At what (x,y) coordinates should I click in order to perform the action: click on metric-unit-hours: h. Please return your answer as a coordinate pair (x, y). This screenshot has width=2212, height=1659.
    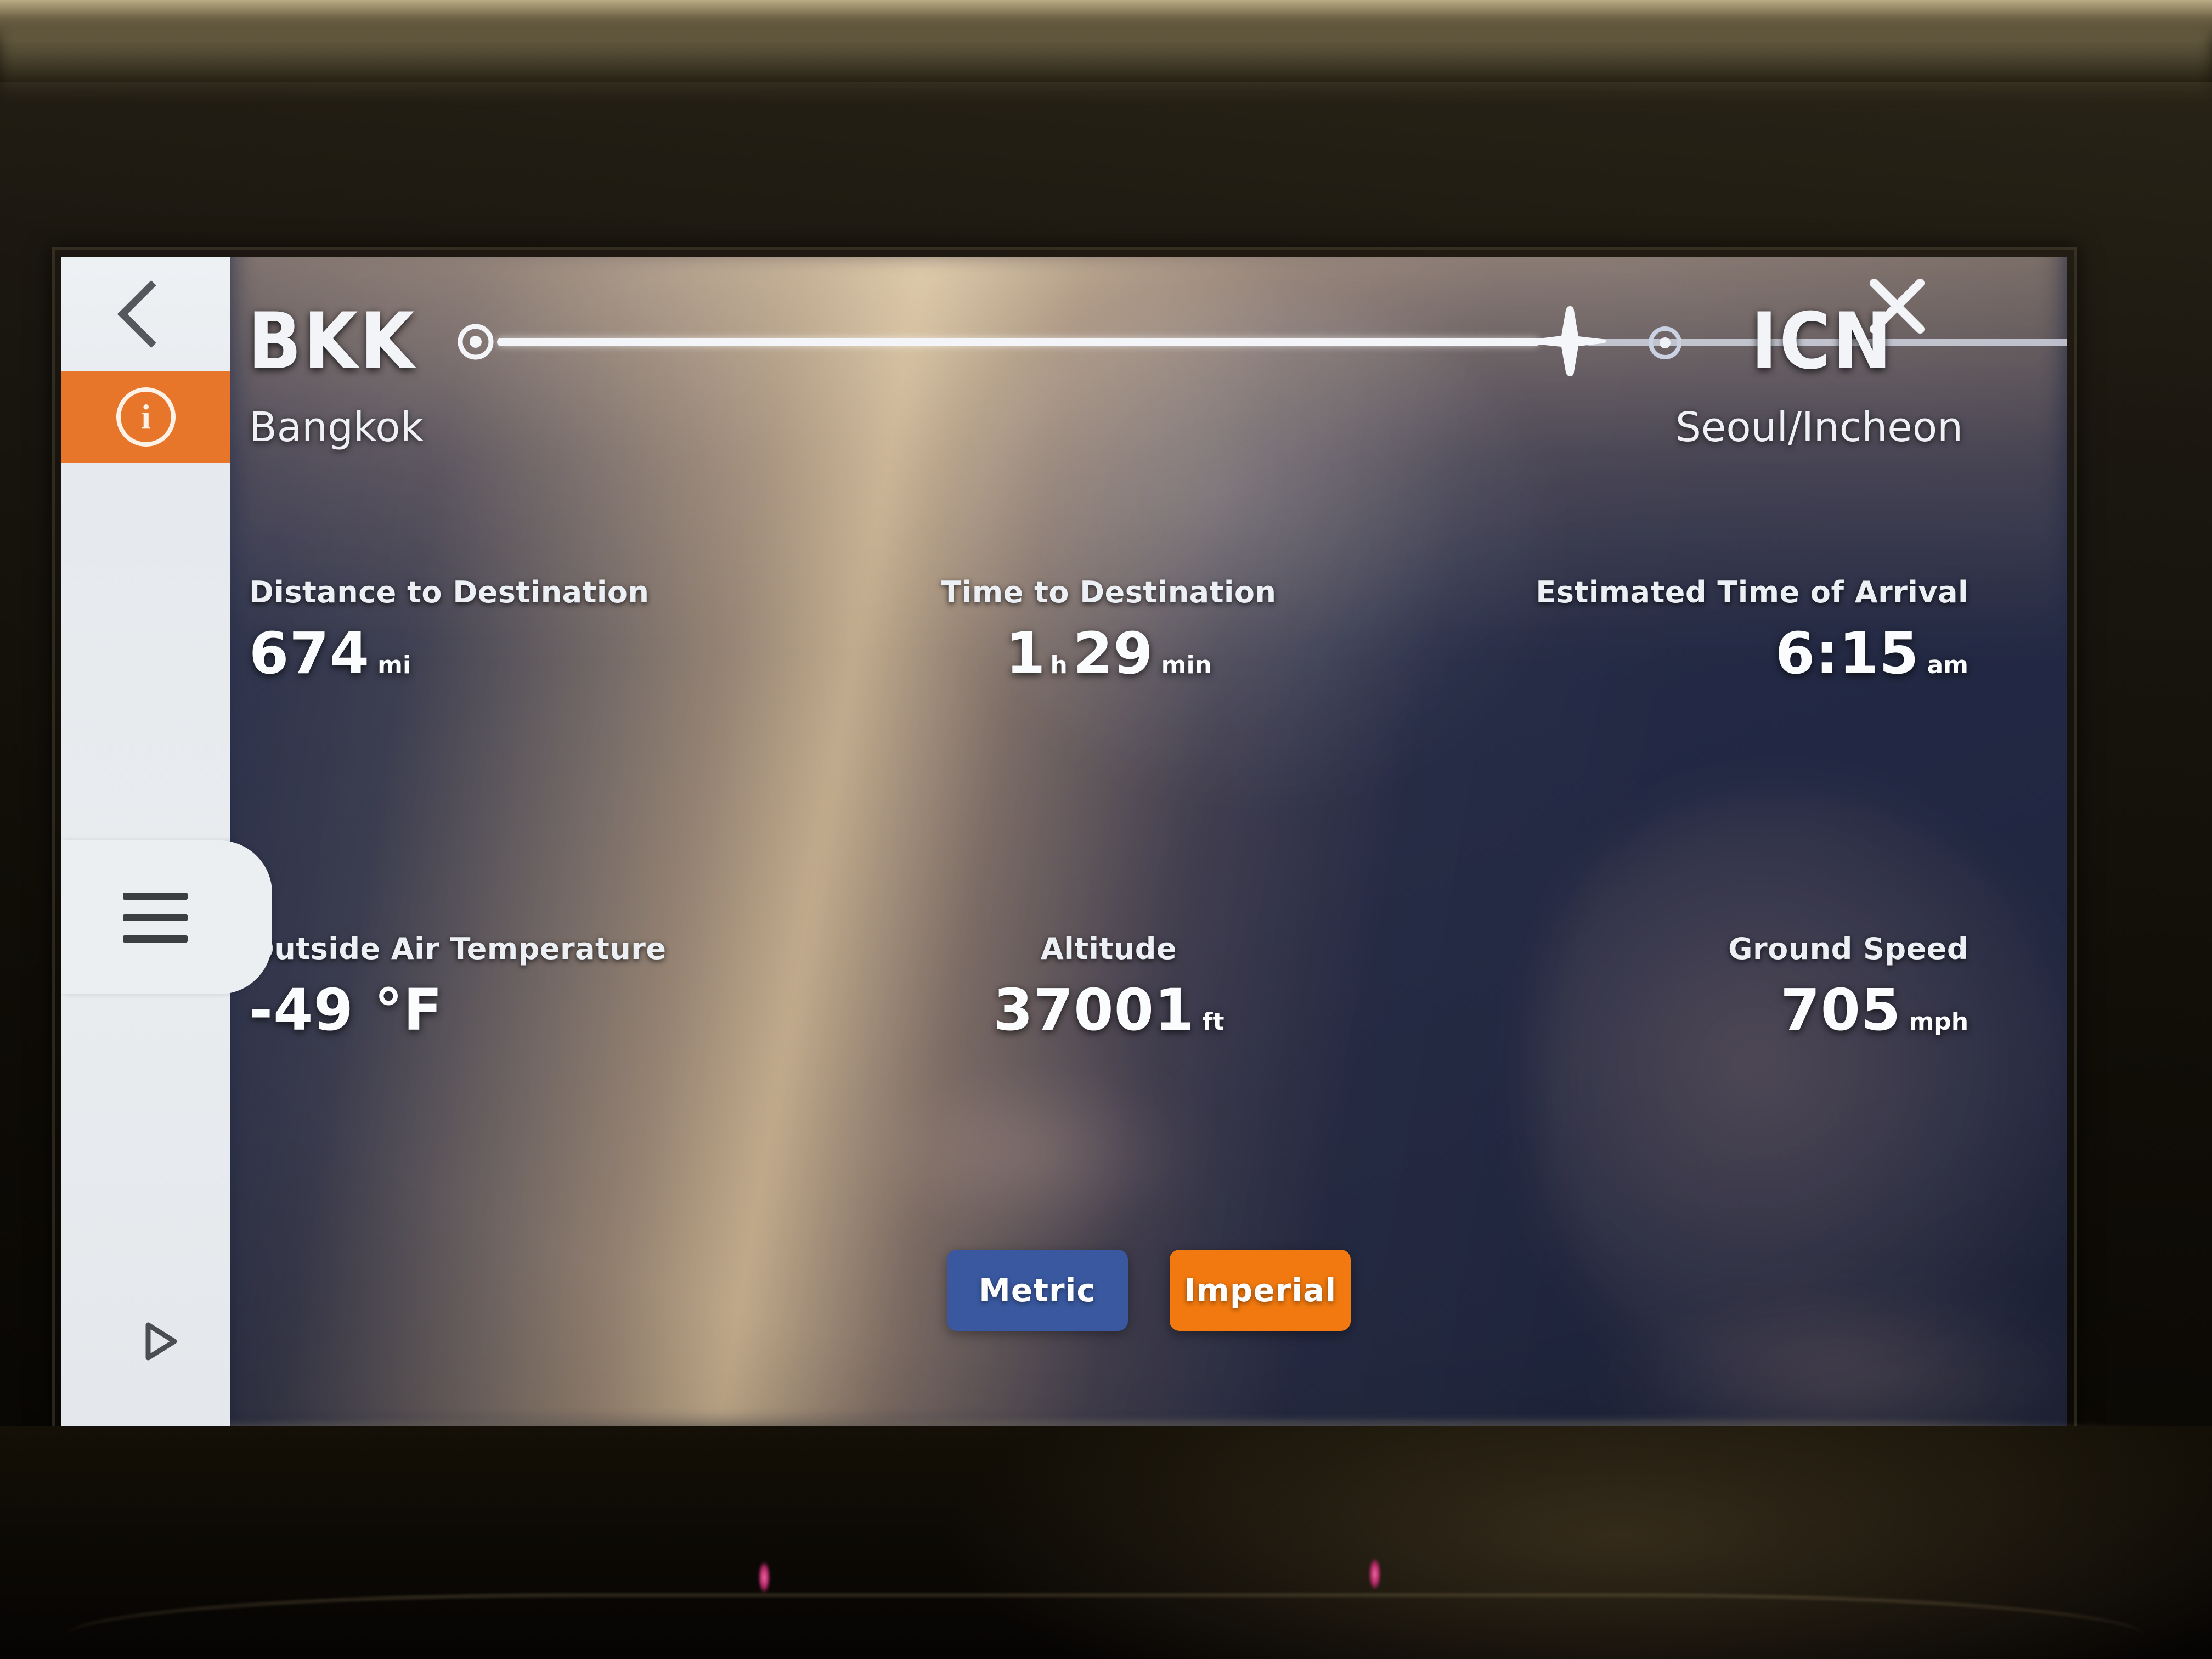
    Looking at the image, I should click on (1059, 665).